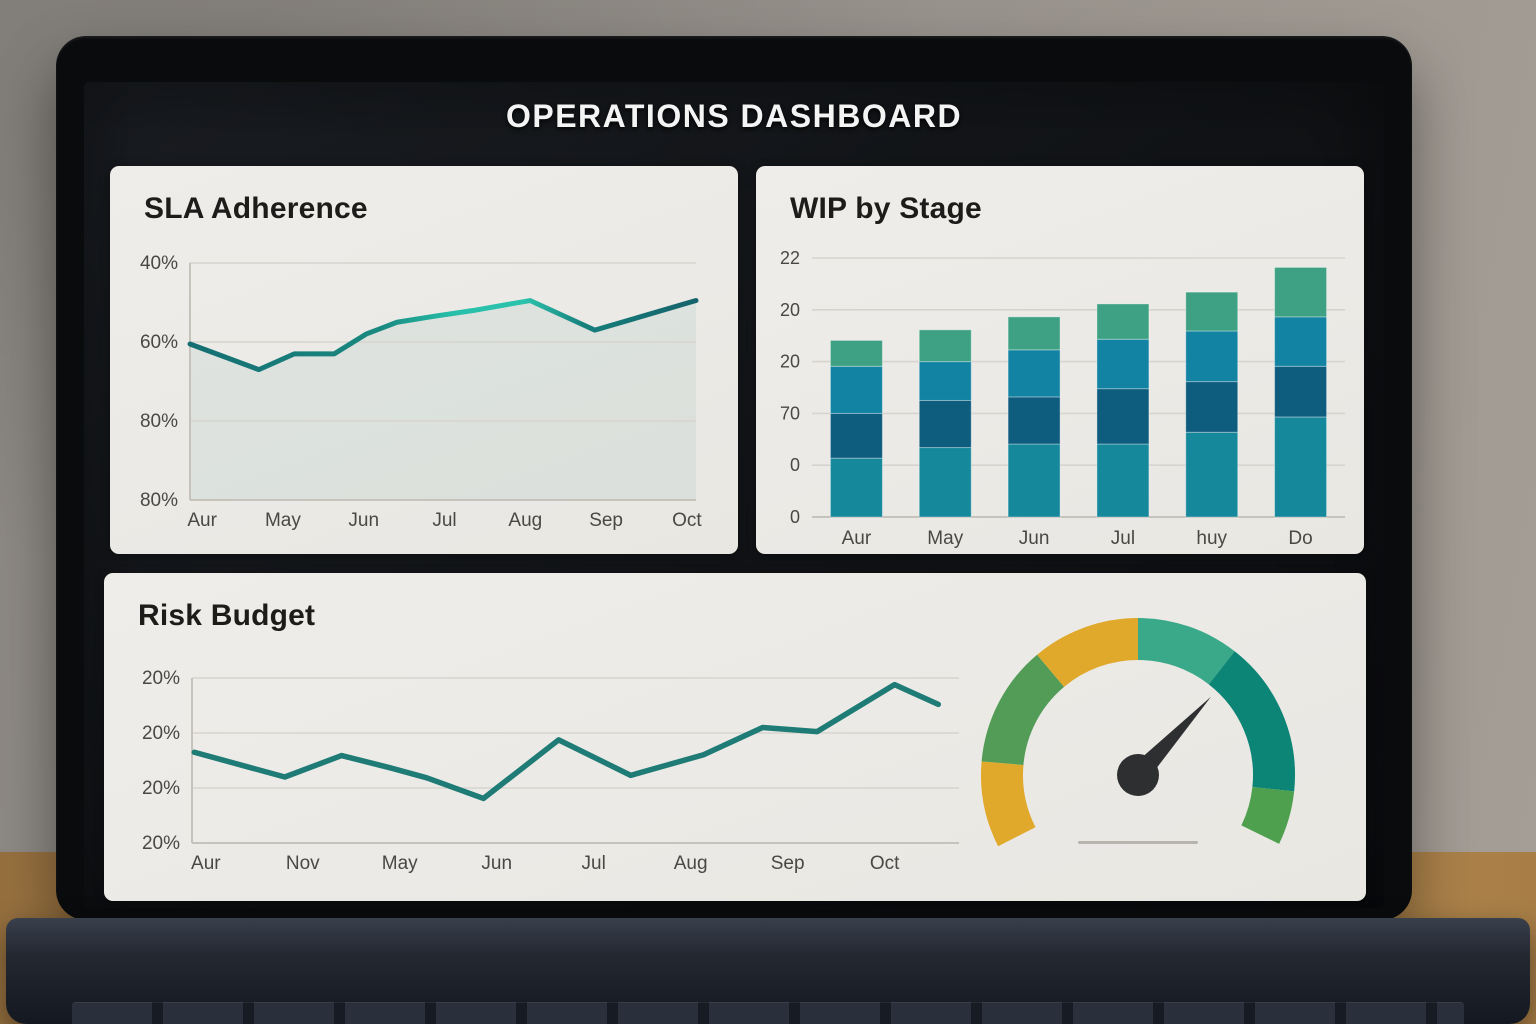  I want to click on sla-line-chart: 40% 60% 80% 80% Aur May Jun Jul Aug Sep Oct, so click(421, 392).